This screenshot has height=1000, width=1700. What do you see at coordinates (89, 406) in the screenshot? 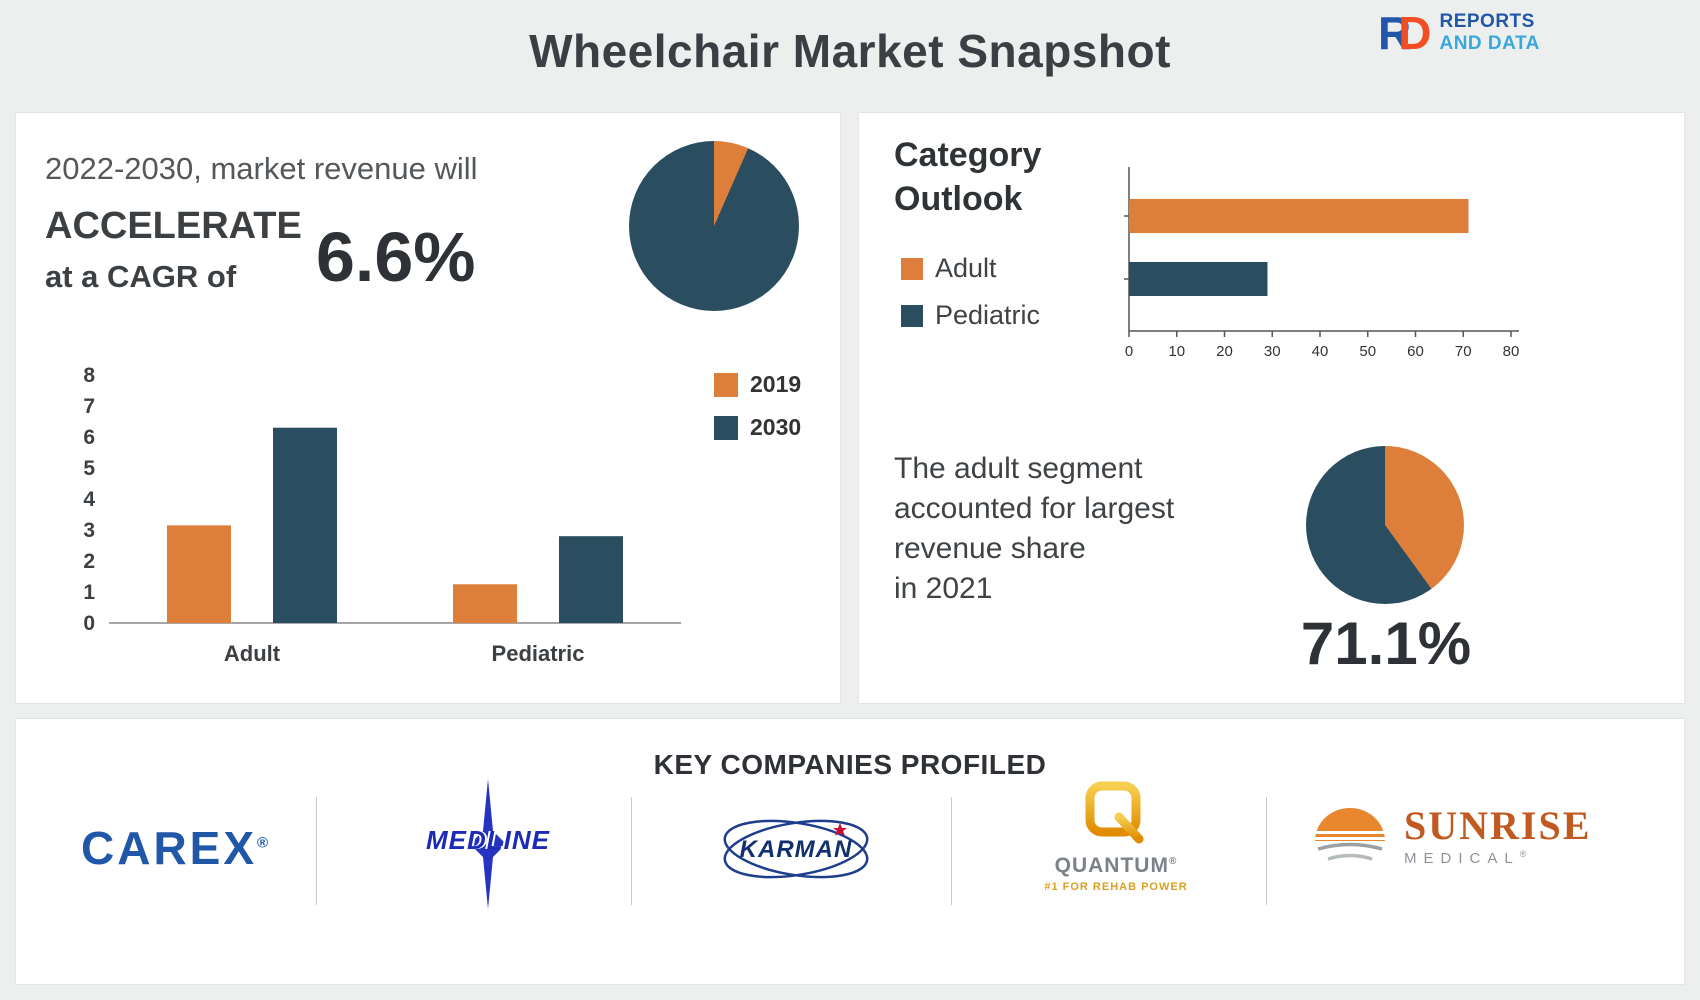
I see `svg-text: 7` at bounding box center [89, 406].